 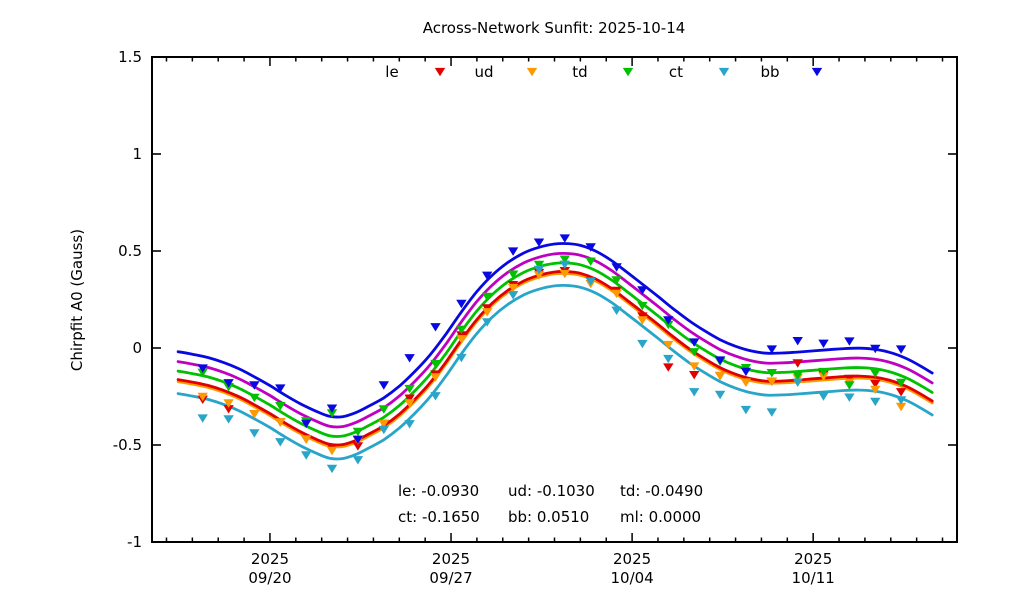 What do you see at coordinates (604, 72) in the screenshot?
I see `legend: le ud td ct bb` at bounding box center [604, 72].